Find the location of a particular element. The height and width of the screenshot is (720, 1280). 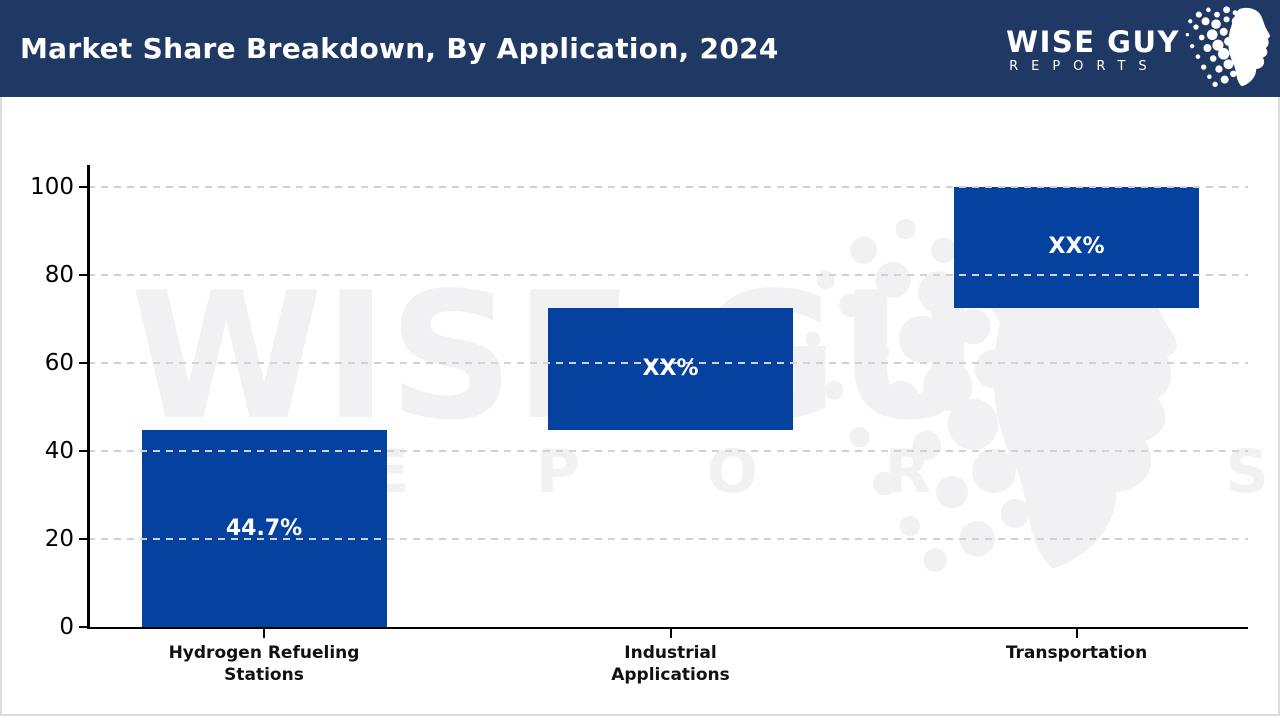

x-tick-label-line: Stations is located at coordinates (264, 675).